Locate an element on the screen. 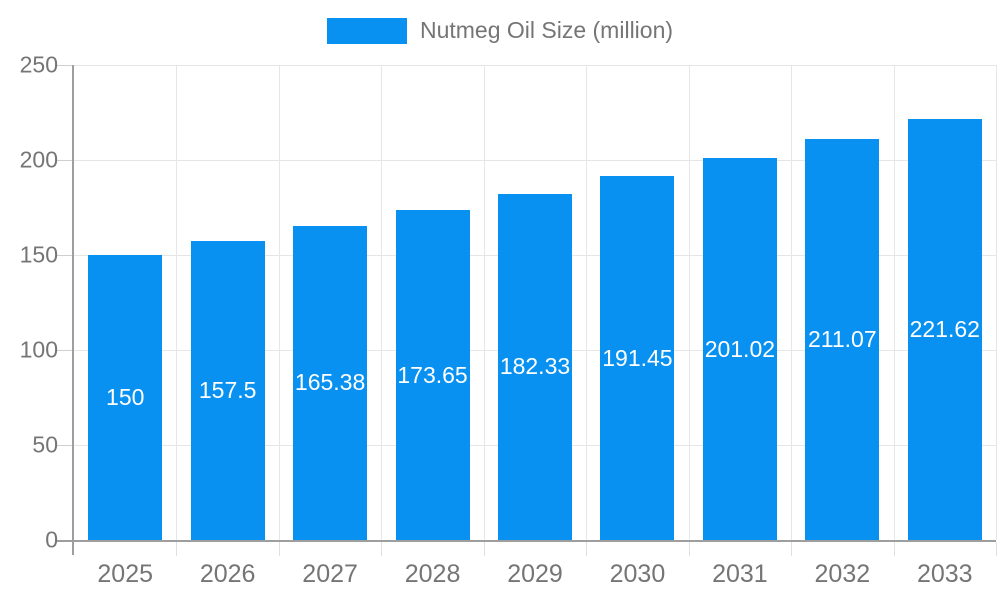 Image resolution: width=1000 pixels, height=600 pixels. bar-2028: 173.65 is located at coordinates (432, 375).